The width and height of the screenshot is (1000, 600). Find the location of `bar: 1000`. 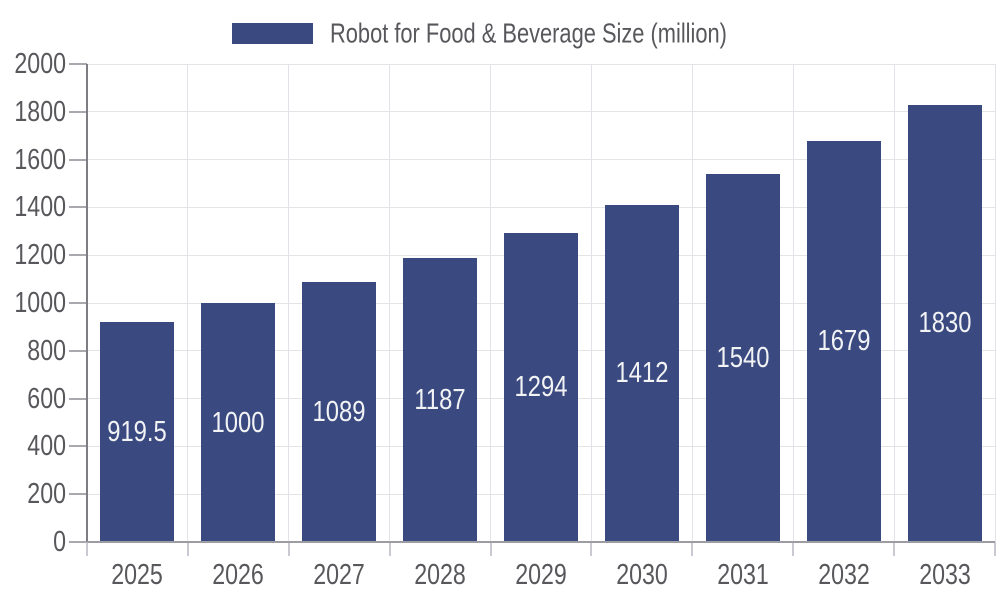

bar: 1000 is located at coordinates (238, 422).